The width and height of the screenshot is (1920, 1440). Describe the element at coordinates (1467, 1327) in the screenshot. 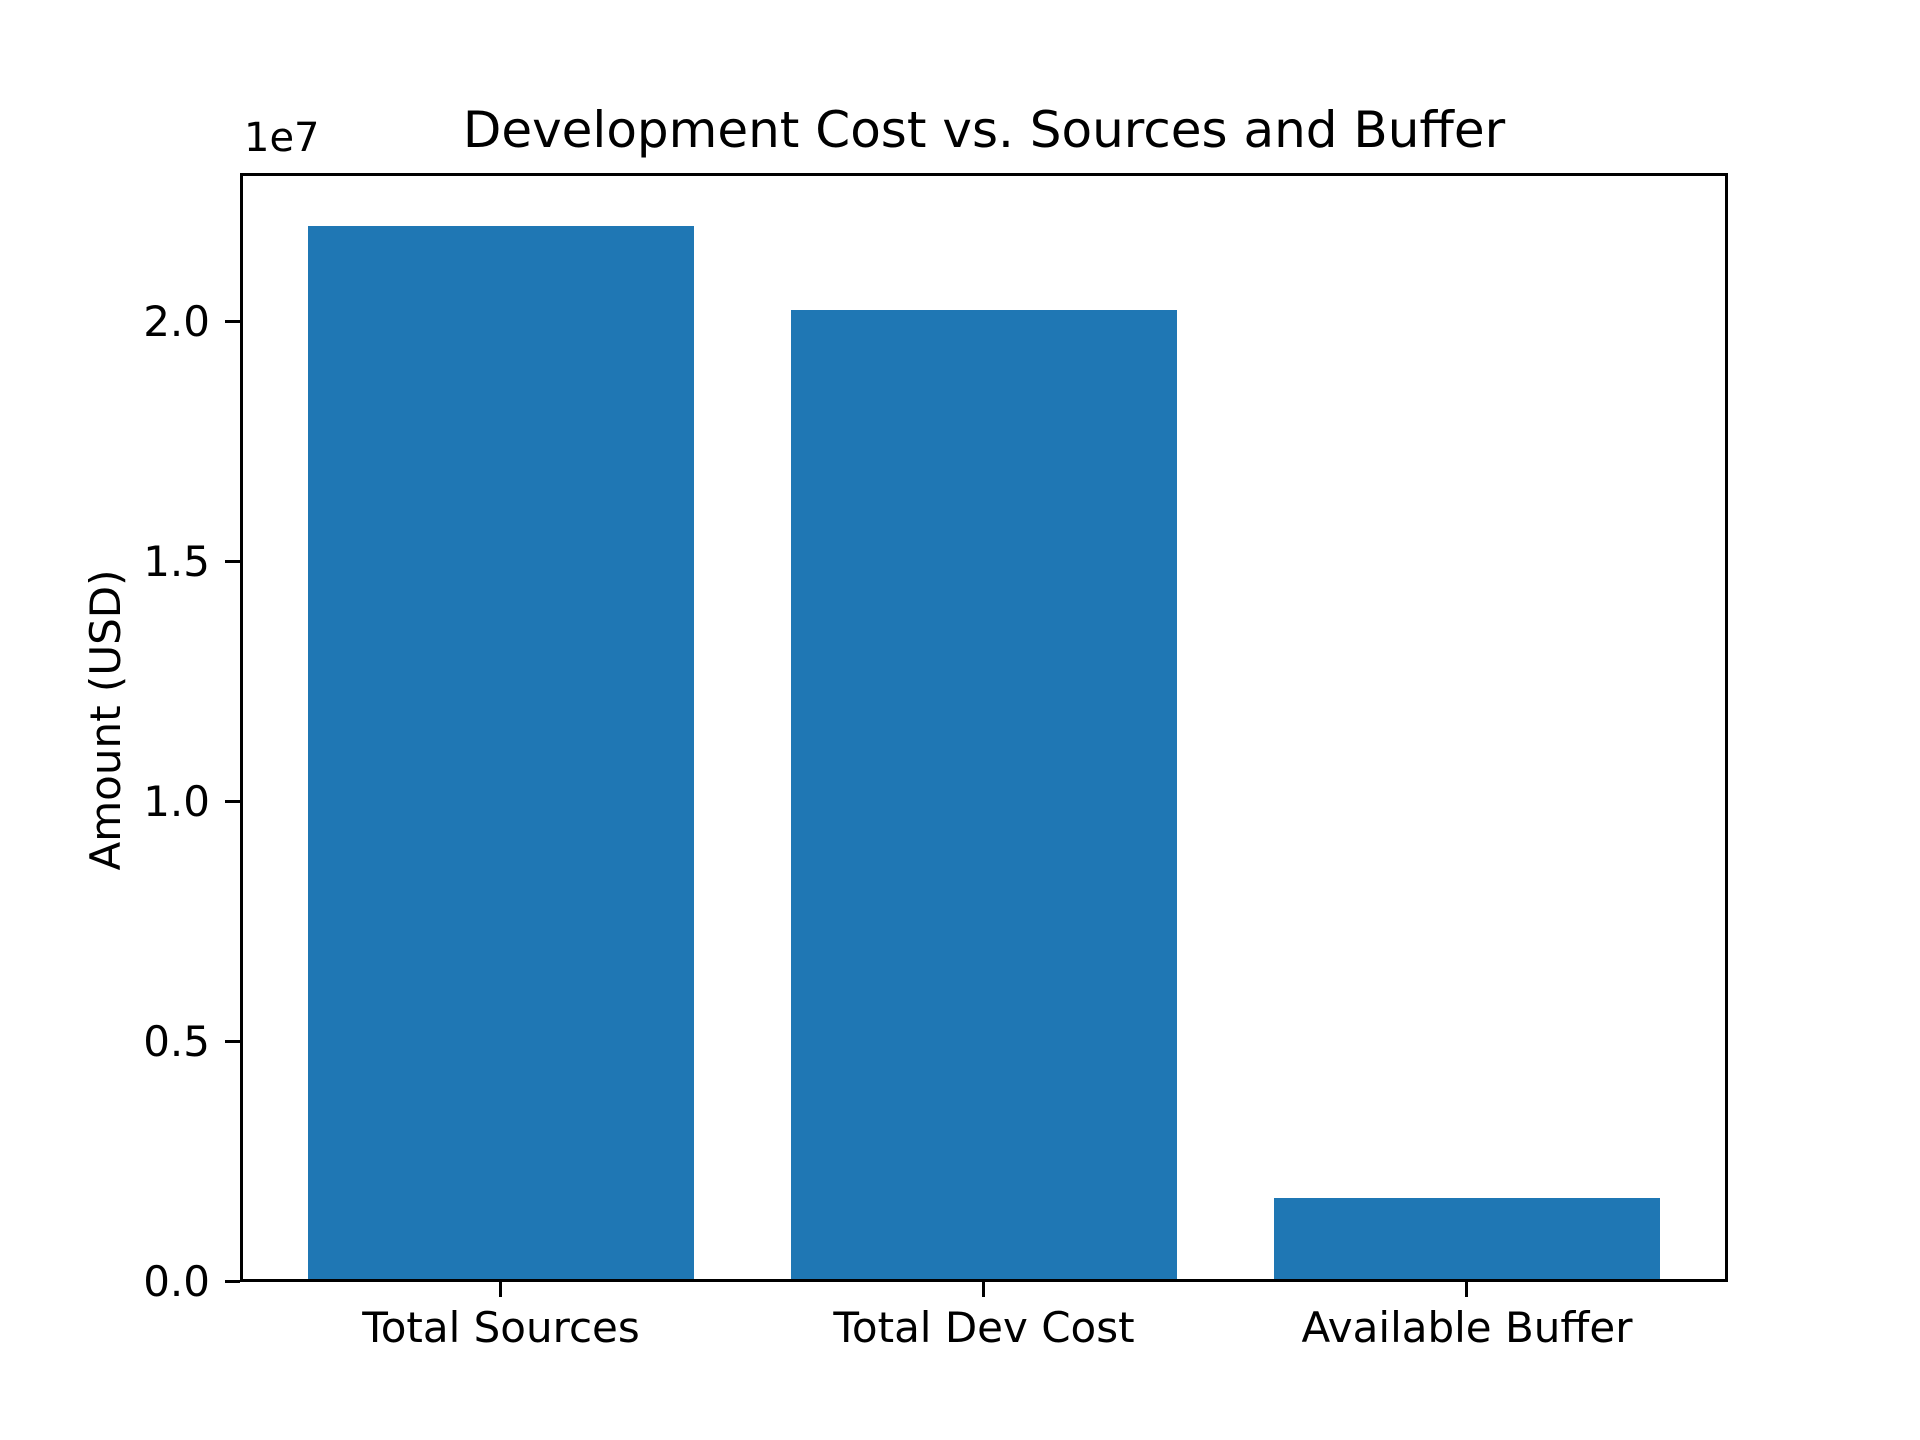

I see `x-tick-label: Available Buffer` at that location.